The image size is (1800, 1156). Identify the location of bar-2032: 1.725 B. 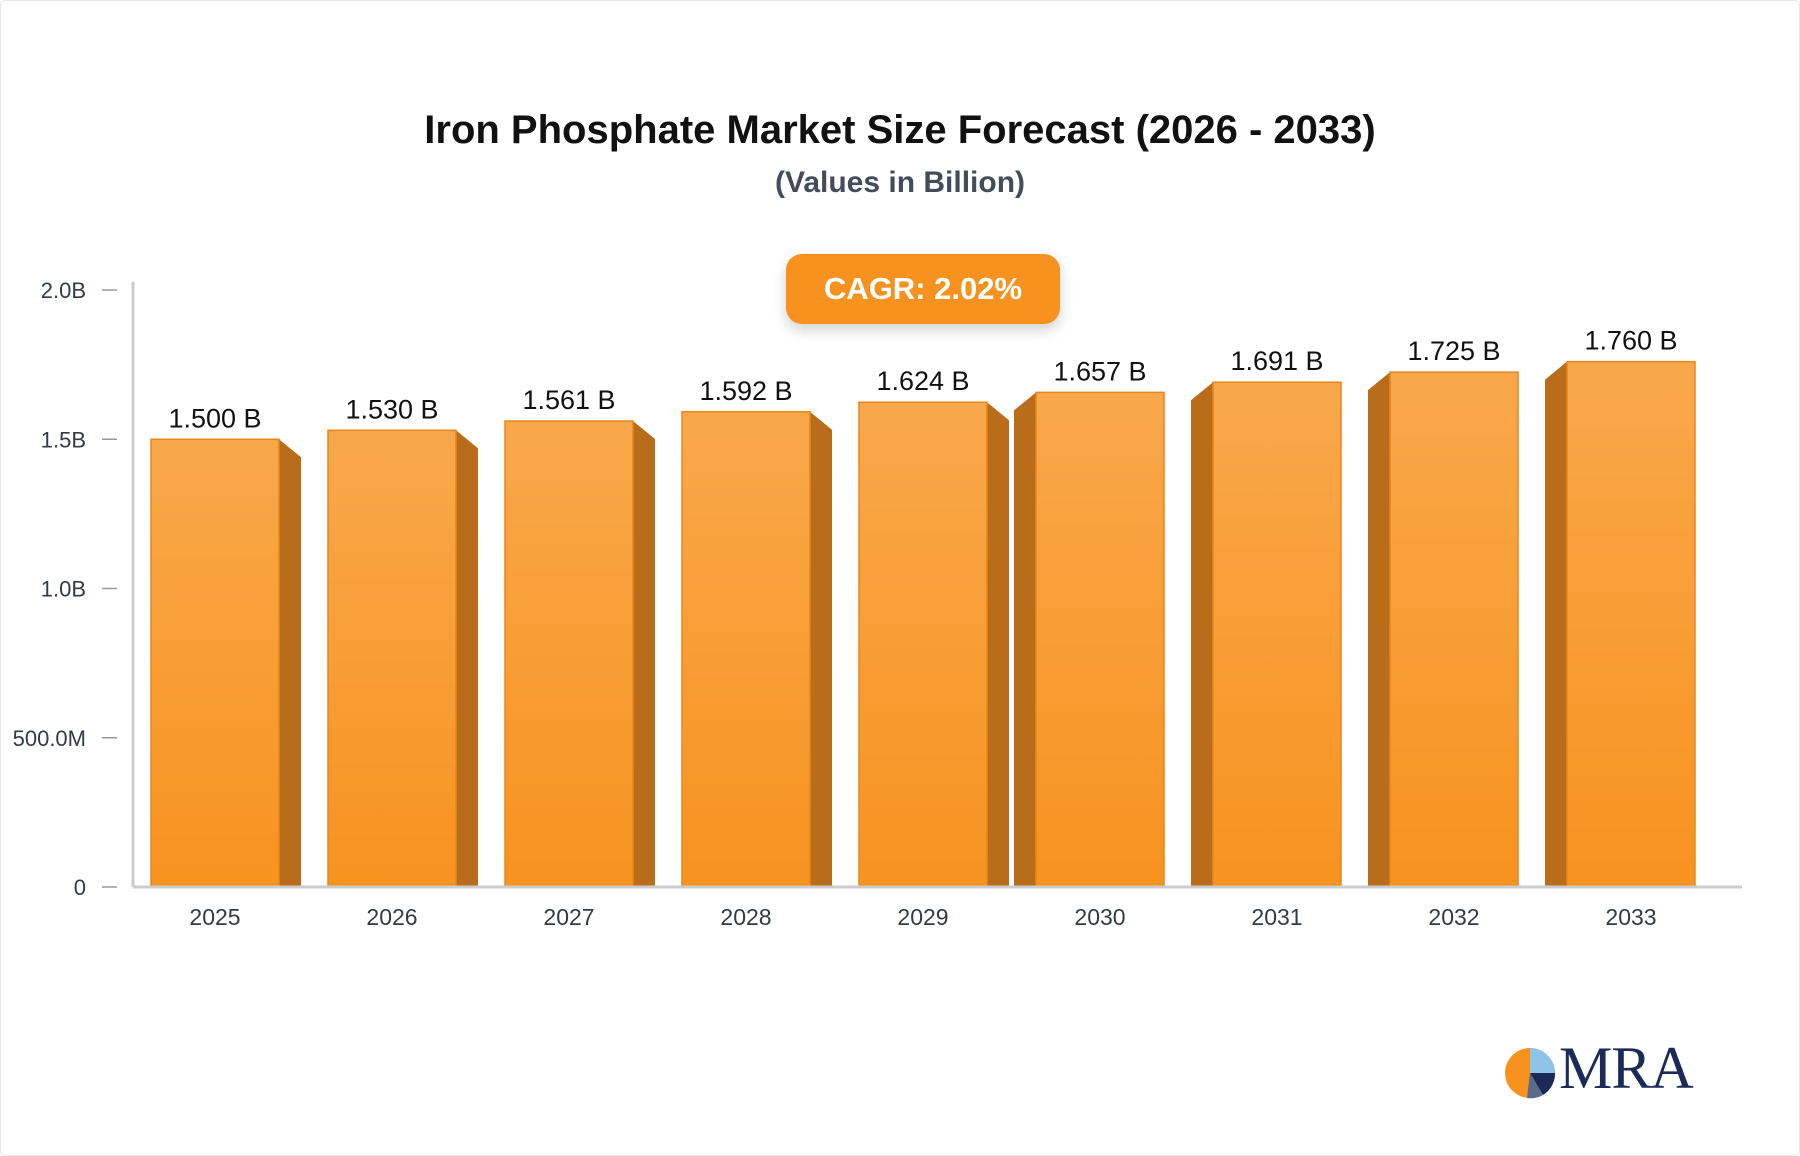
(1443, 612).